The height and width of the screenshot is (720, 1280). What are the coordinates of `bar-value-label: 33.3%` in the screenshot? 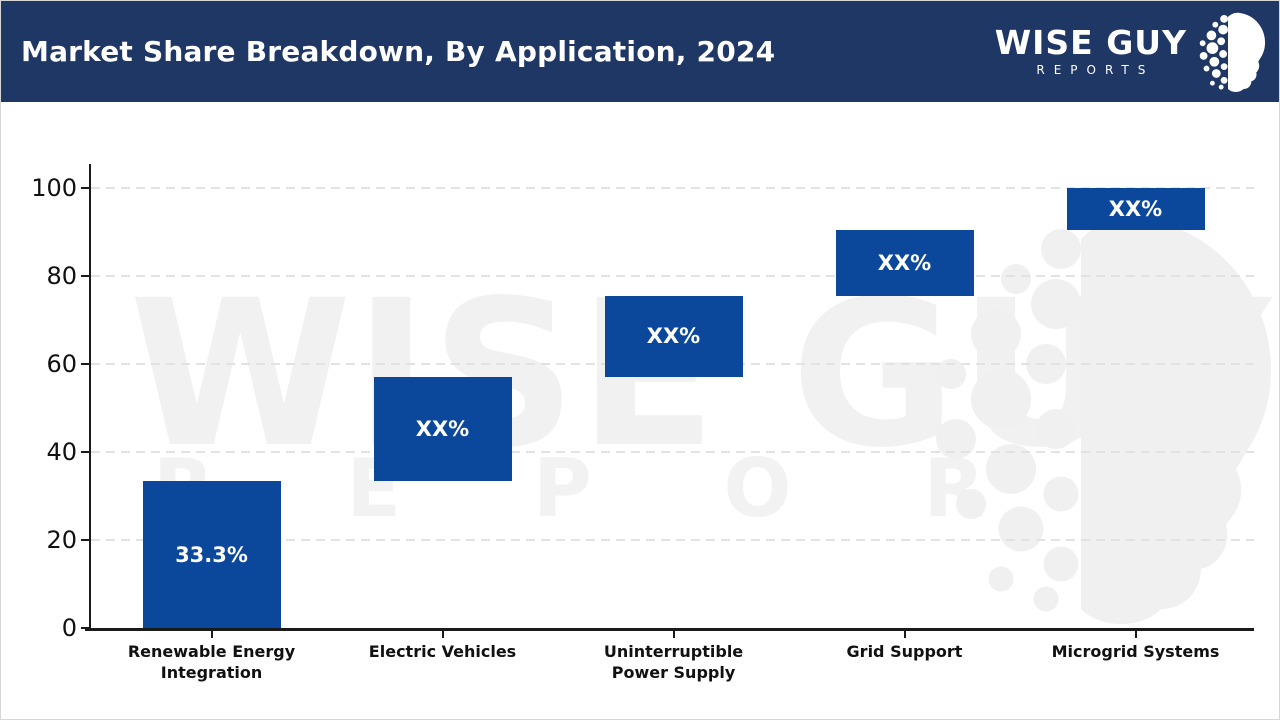 It's located at (211, 554).